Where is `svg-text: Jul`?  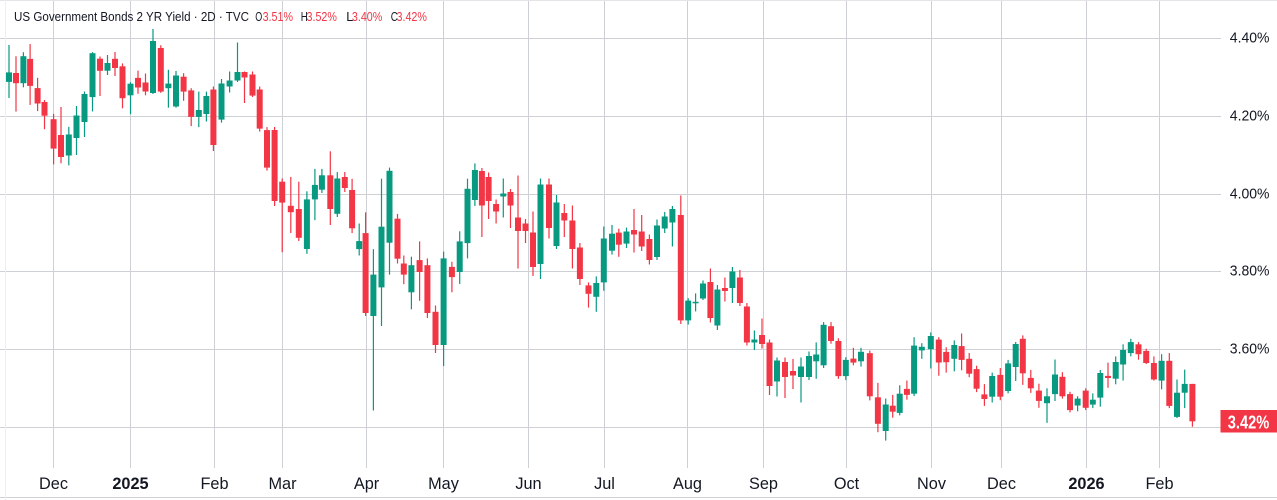 svg-text: Jul is located at coordinates (604, 484).